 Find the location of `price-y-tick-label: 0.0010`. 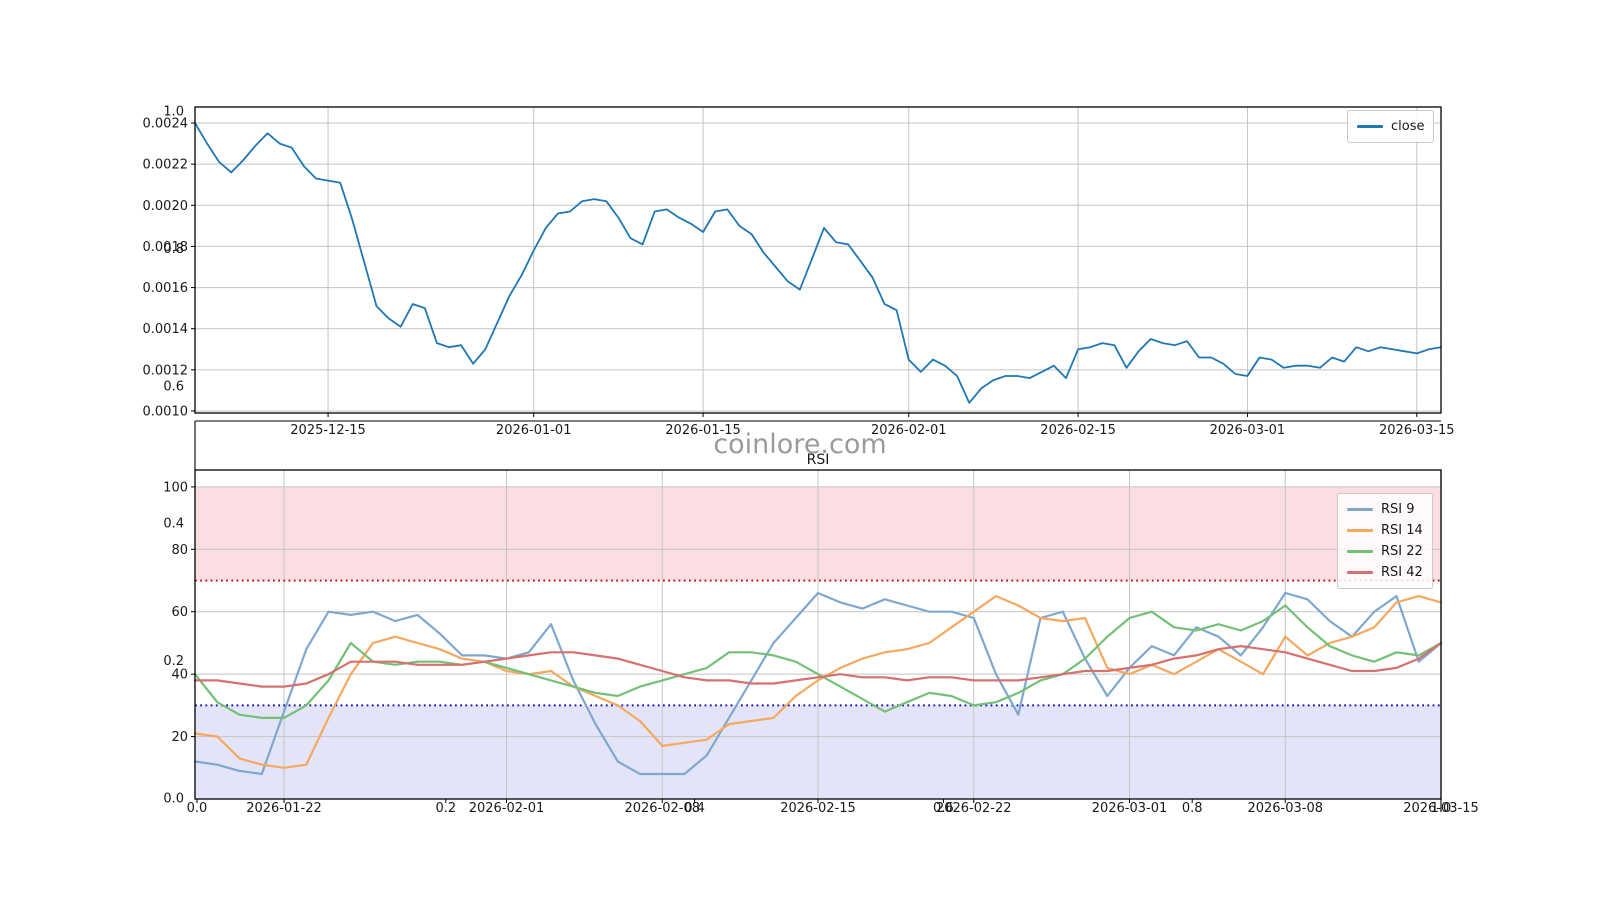

price-y-tick-label: 0.0010 is located at coordinates (166, 411).